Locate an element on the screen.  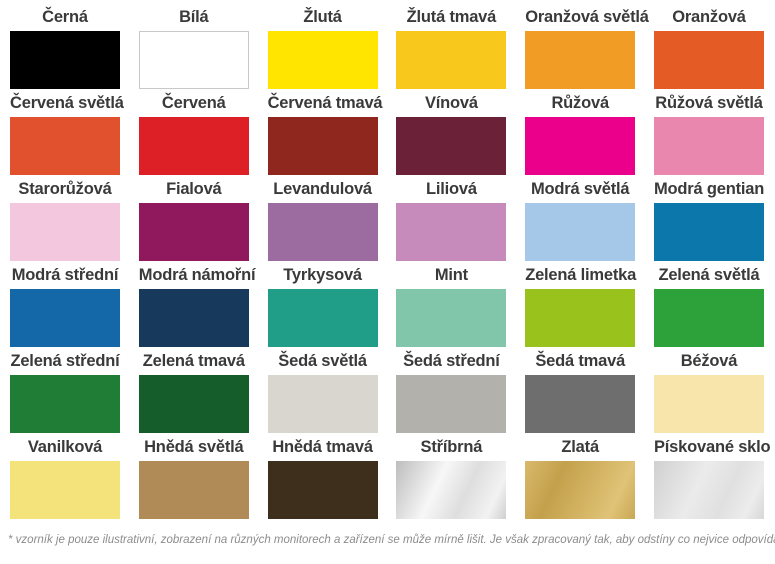
swatch-cell: Žlutá is located at coordinates (322, 47).